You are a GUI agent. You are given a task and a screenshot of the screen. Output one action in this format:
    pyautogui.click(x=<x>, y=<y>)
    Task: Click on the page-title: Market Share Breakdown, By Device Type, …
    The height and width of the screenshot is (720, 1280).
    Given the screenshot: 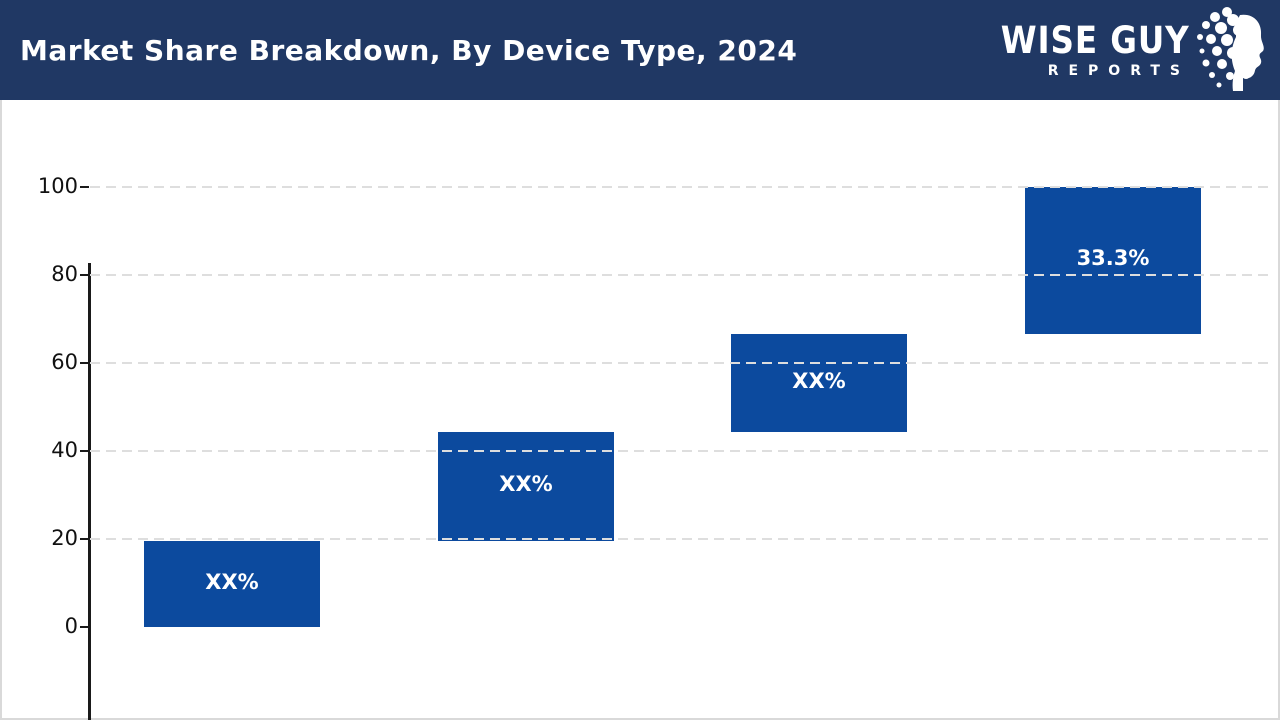 What is the action you would take?
    pyautogui.click(x=409, y=50)
    